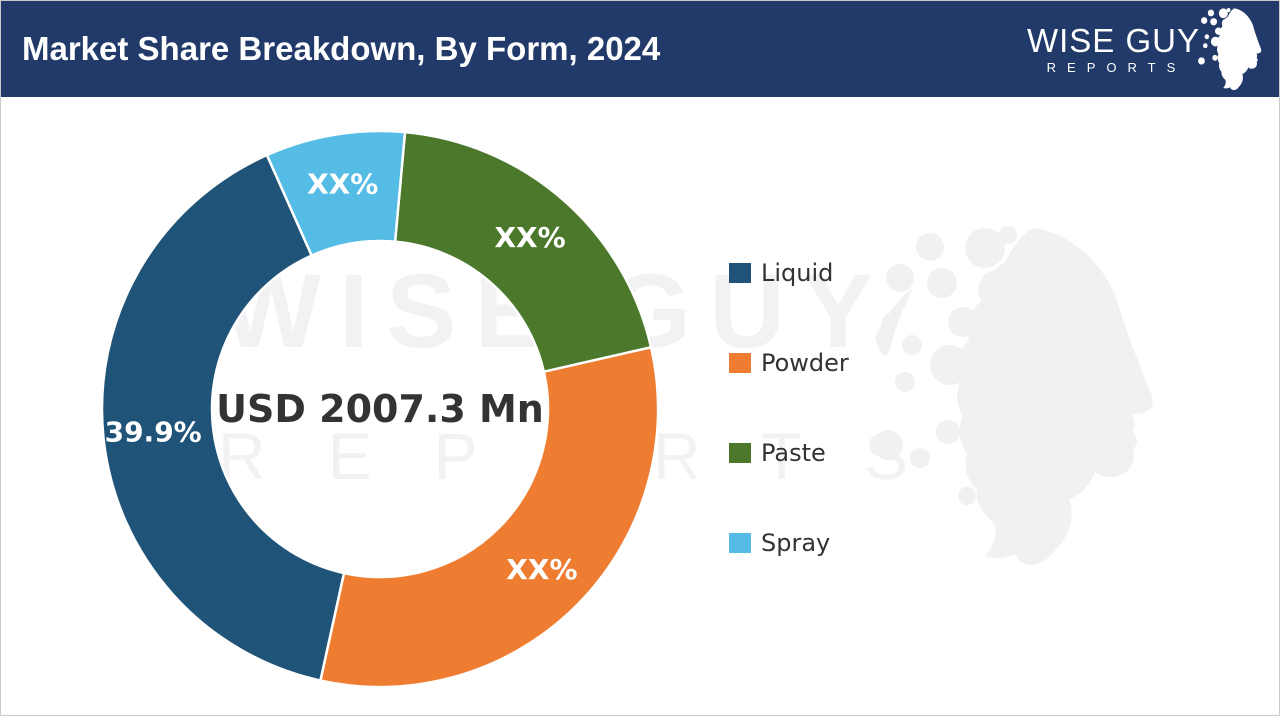  Describe the element at coordinates (1116, 67) in the screenshot. I see `logo-subtitle-text: REPORTS` at that location.